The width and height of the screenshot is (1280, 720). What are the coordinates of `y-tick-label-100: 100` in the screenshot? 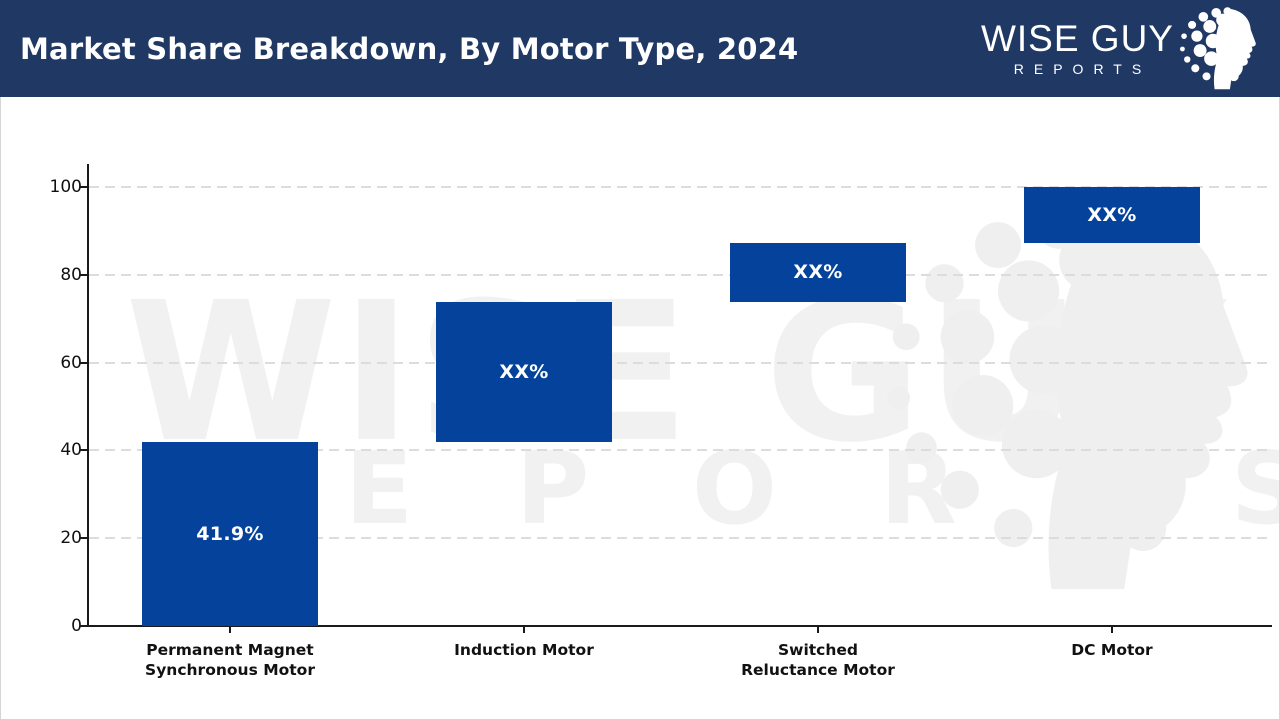 It's located at (65, 187).